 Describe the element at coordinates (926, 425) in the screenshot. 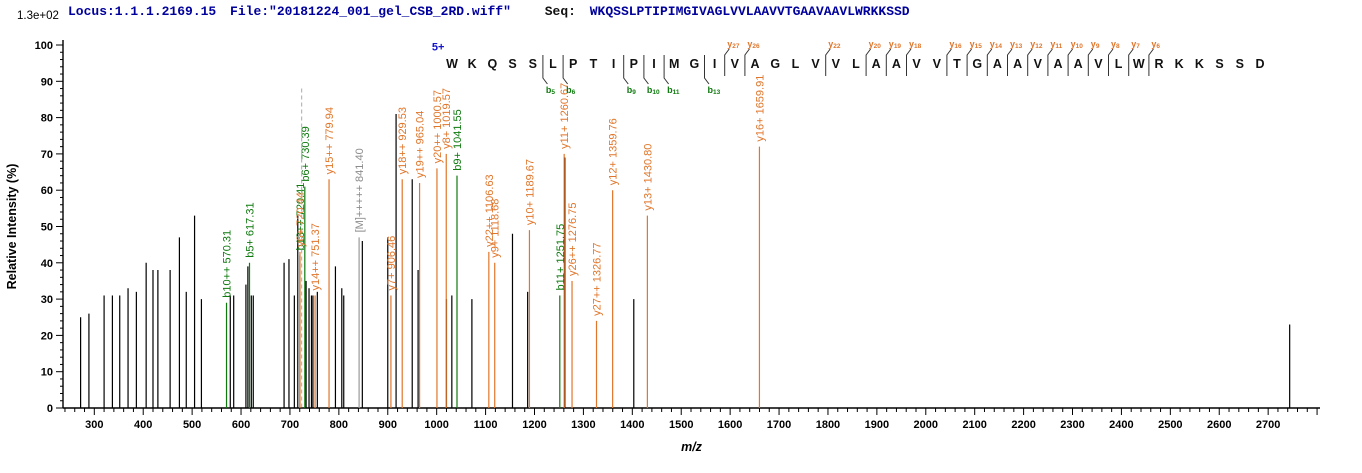

I see `x-tick-label: 2000` at that location.